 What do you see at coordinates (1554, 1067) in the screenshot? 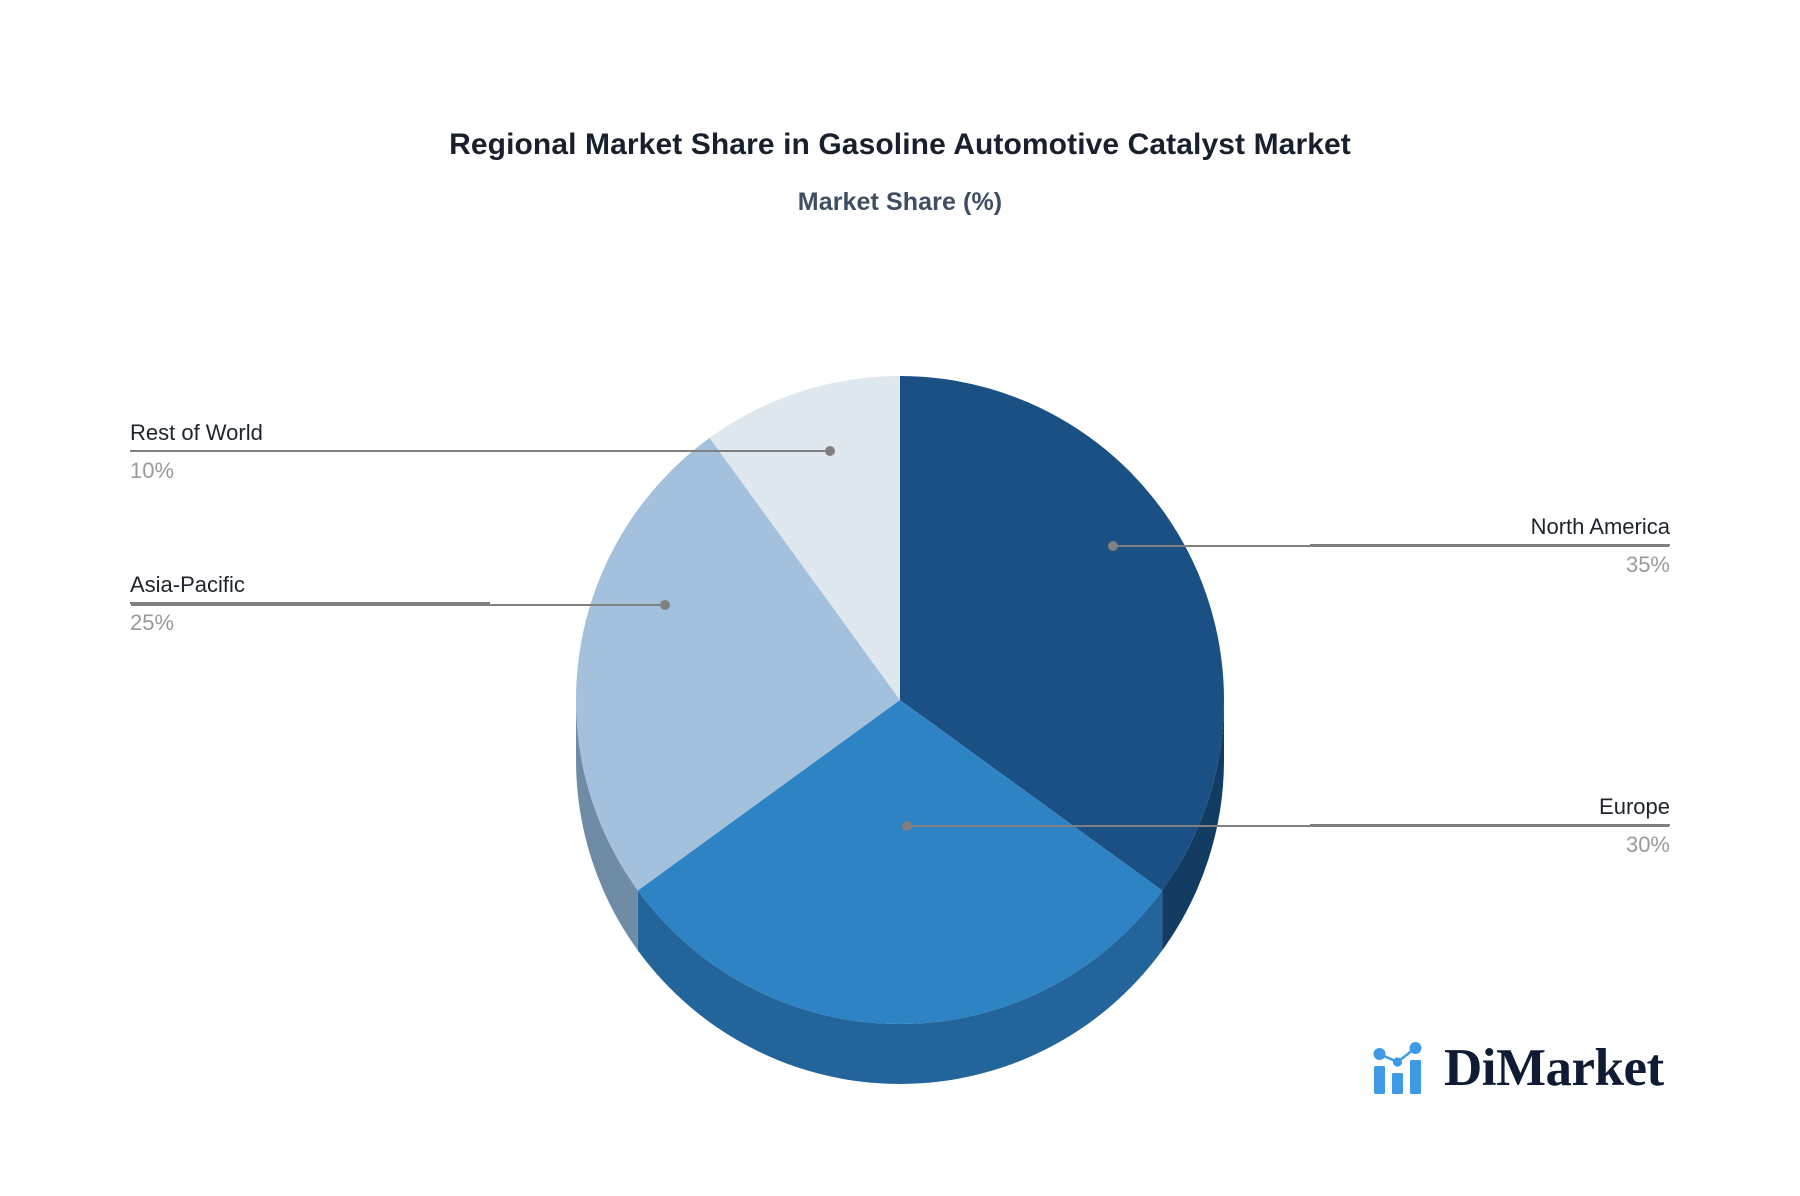
I see `brand-logo-text: DiMarket` at bounding box center [1554, 1067].